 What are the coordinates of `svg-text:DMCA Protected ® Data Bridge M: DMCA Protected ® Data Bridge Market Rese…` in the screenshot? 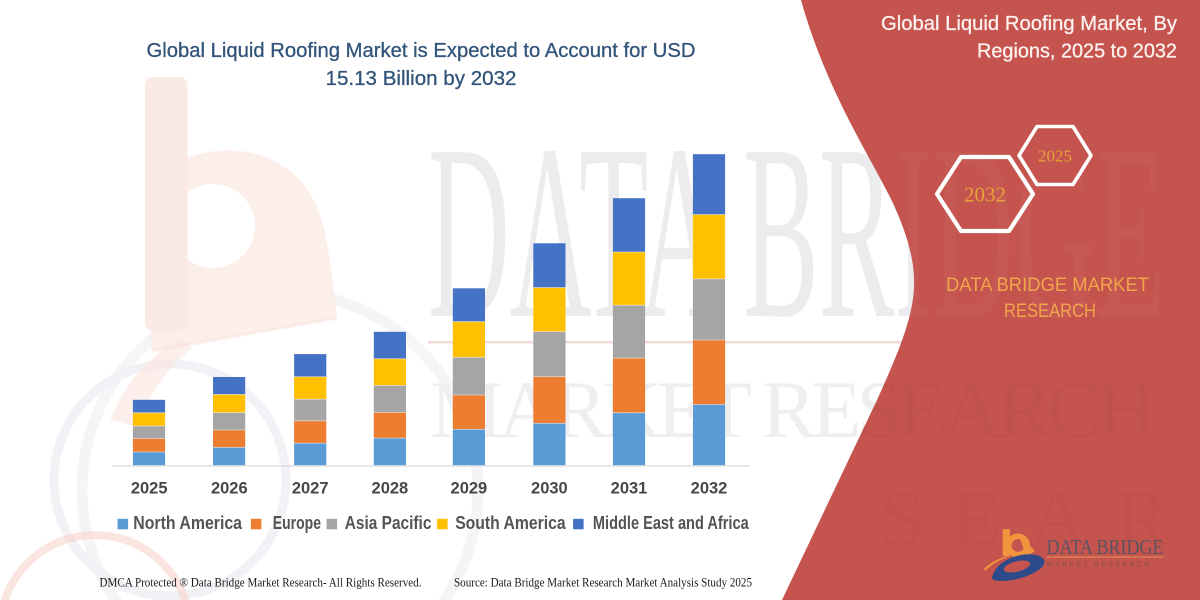 It's located at (261, 583).